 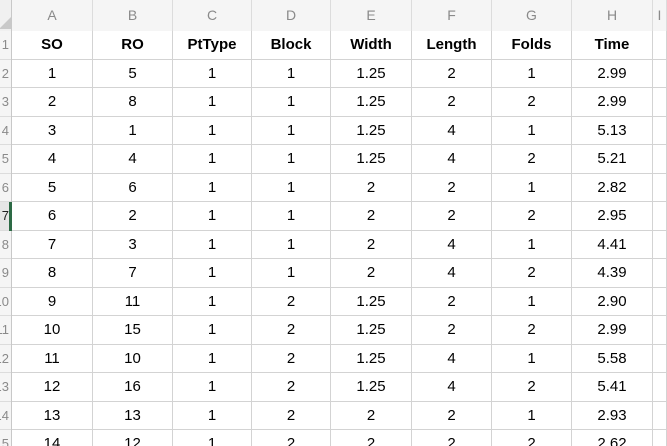 I want to click on column-header-g: G, so click(x=532, y=15).